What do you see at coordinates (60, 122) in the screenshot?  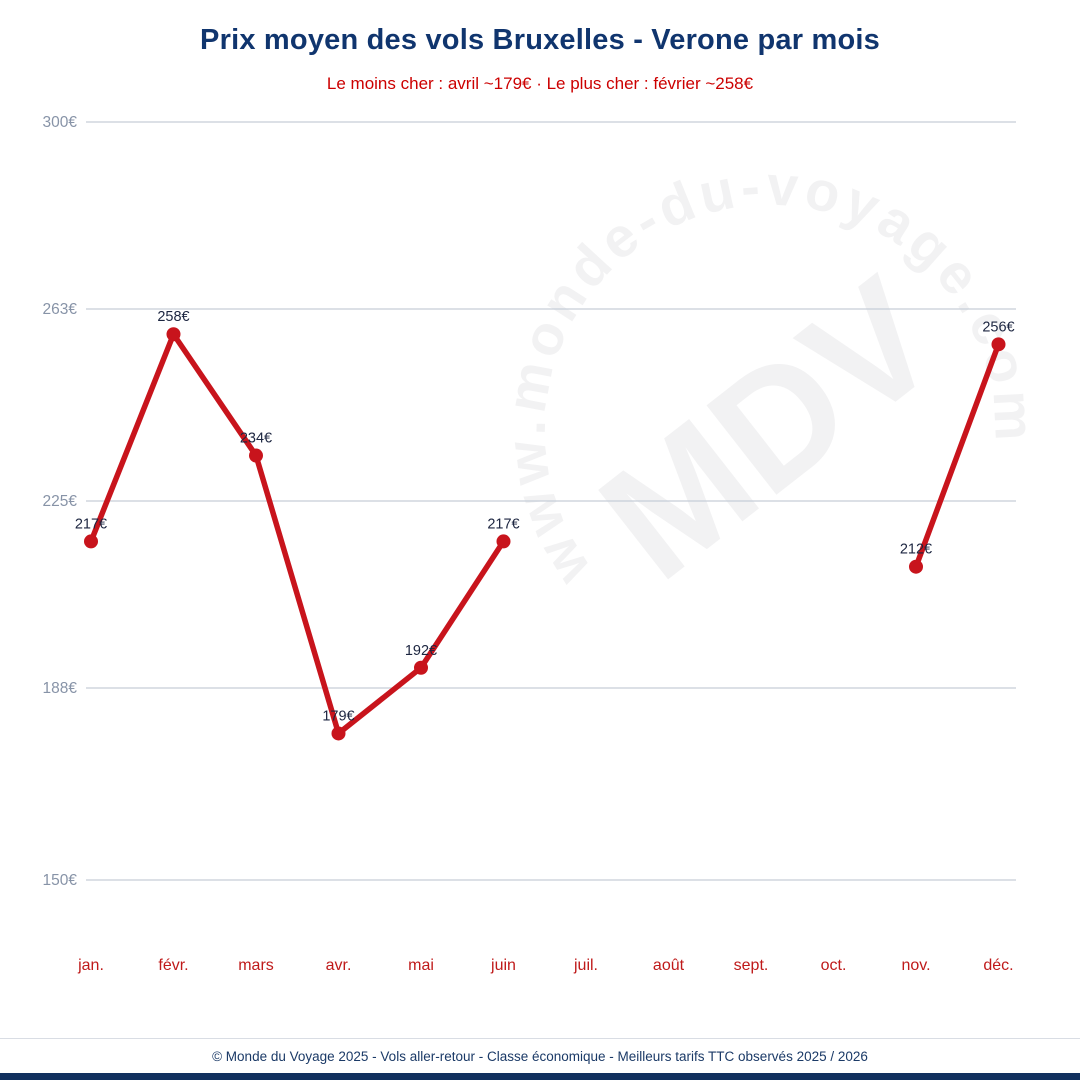 I see `y-axis-label: 300€` at bounding box center [60, 122].